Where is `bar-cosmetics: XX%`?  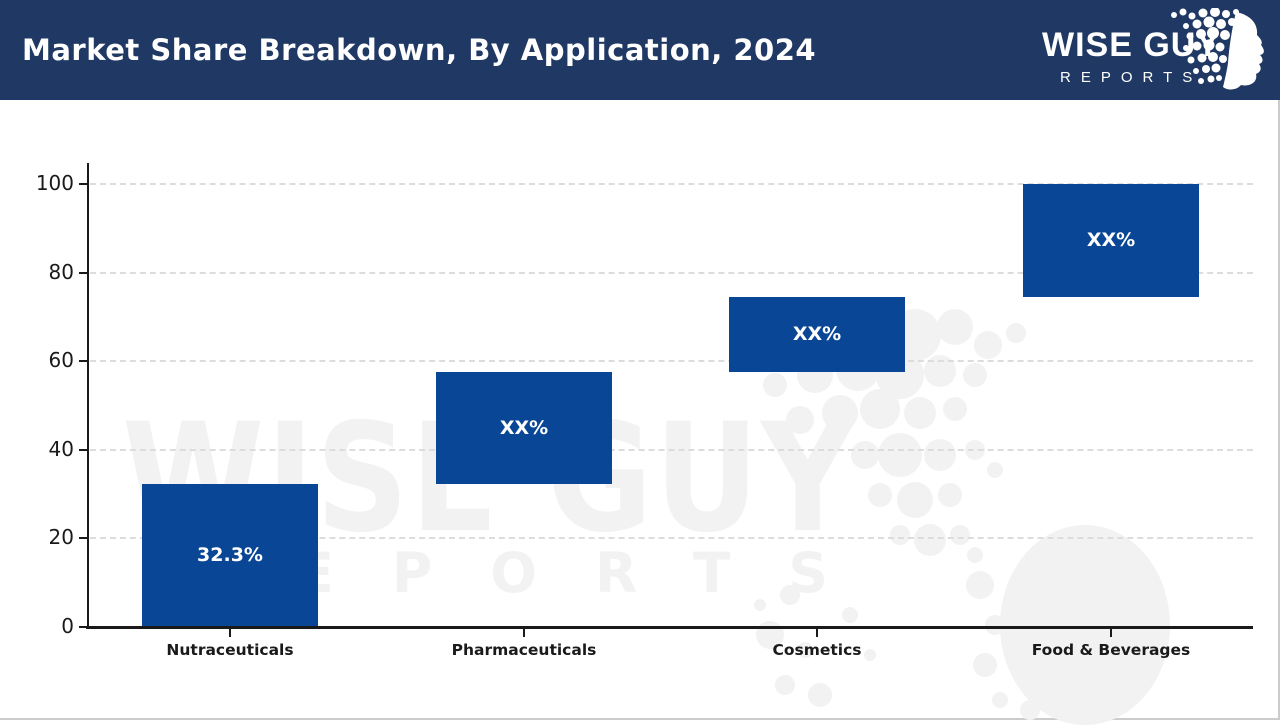 bar-cosmetics: XX% is located at coordinates (817, 334).